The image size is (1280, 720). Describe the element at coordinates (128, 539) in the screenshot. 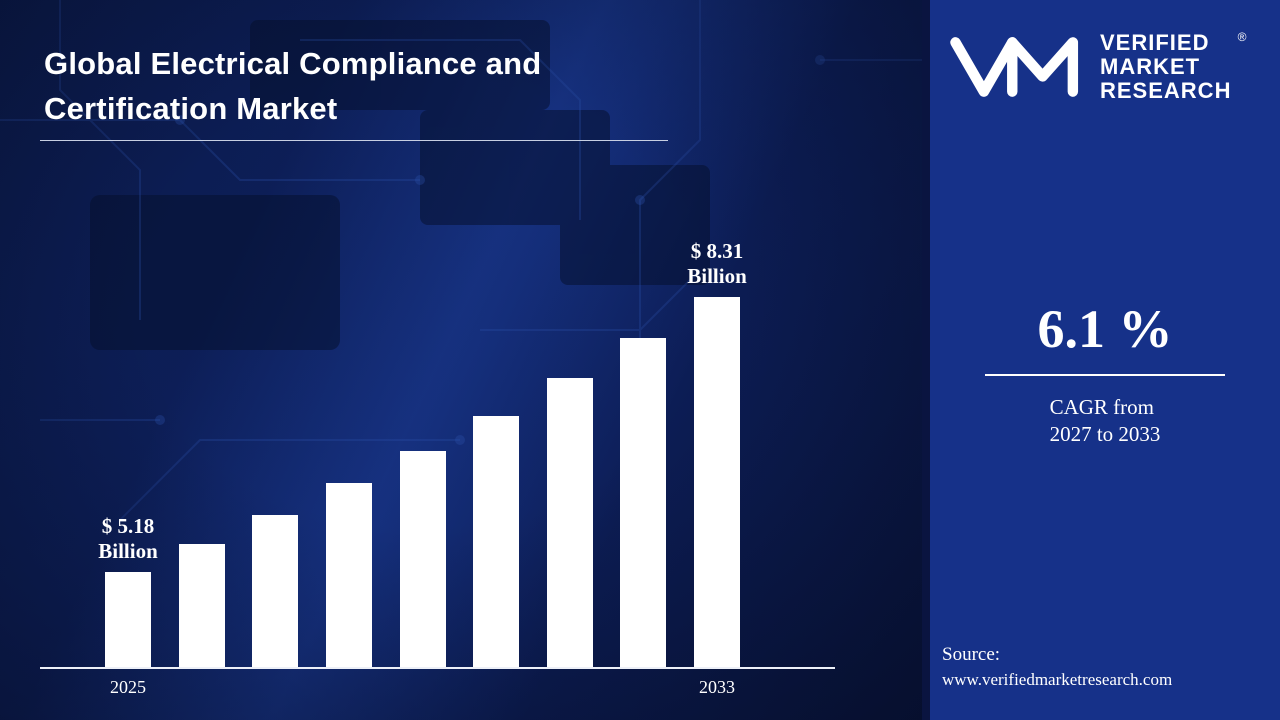

I see `bar-value-label: $ 5.18 Billion` at that location.